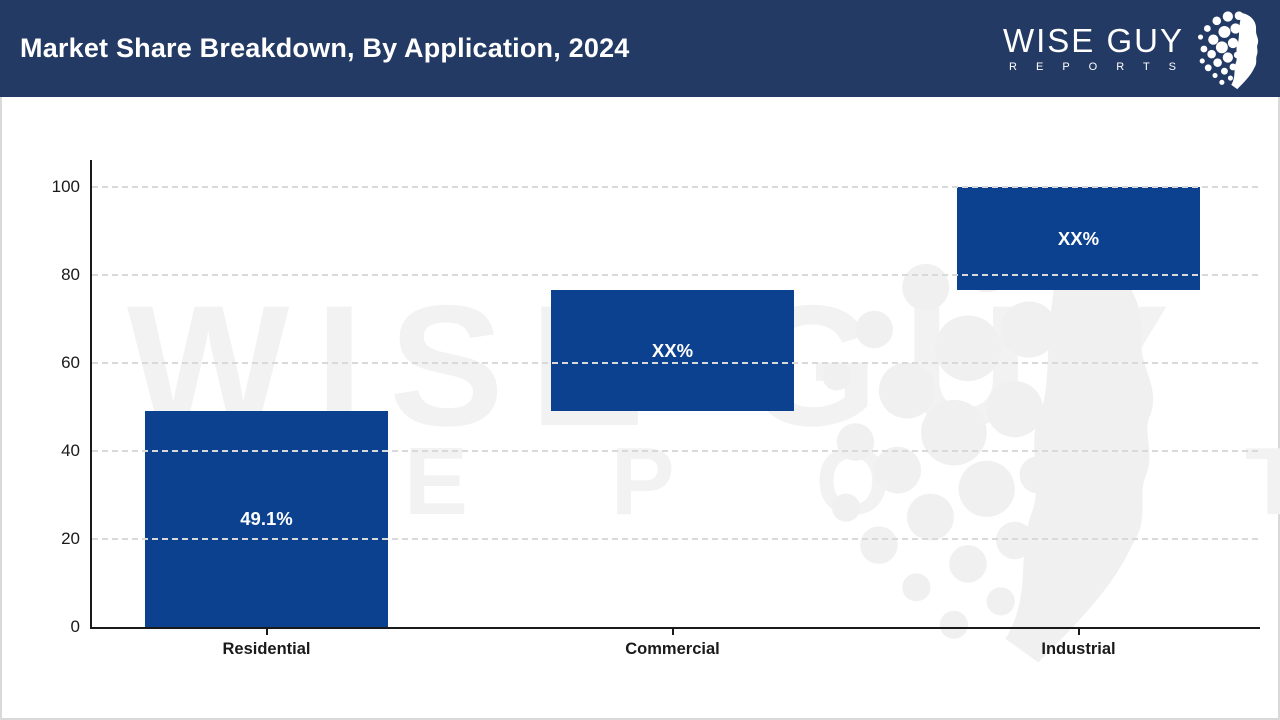 The height and width of the screenshot is (720, 1280). Describe the element at coordinates (65, 186) in the screenshot. I see `y-tick-label: 100` at that location.